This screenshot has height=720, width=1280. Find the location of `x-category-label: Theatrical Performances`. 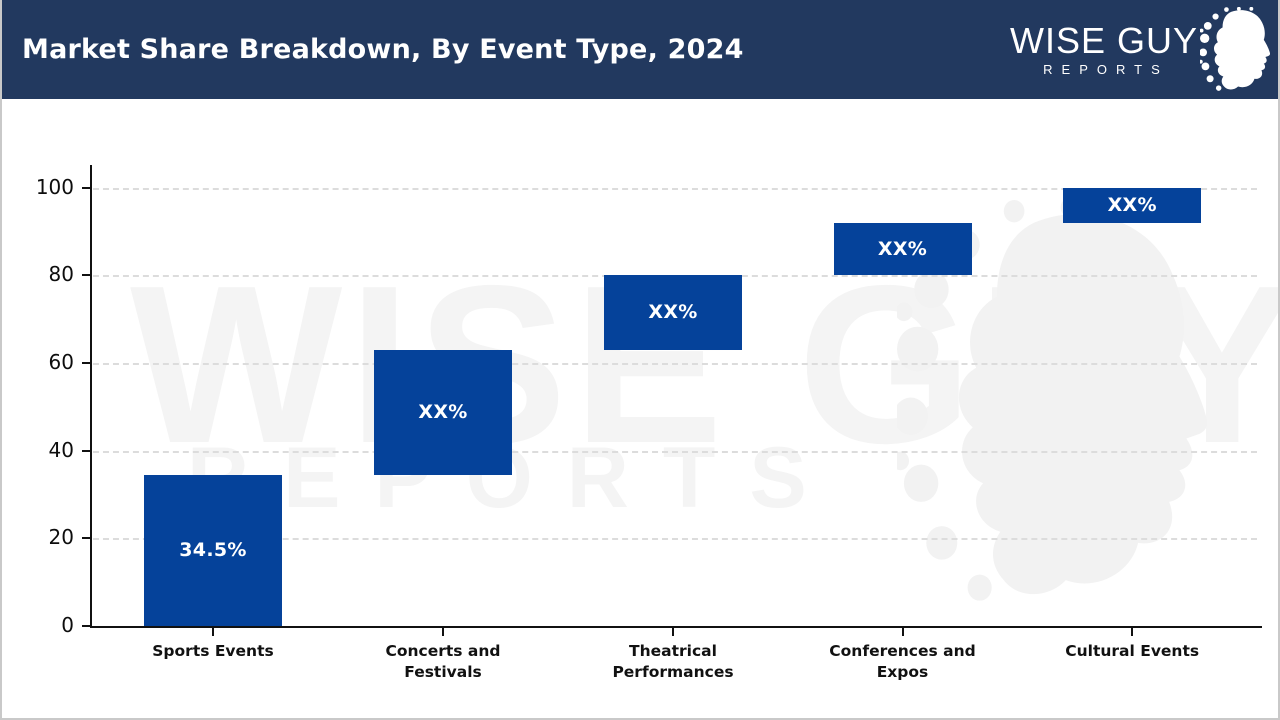

x-category-label: Theatrical Performances is located at coordinates (673, 661).